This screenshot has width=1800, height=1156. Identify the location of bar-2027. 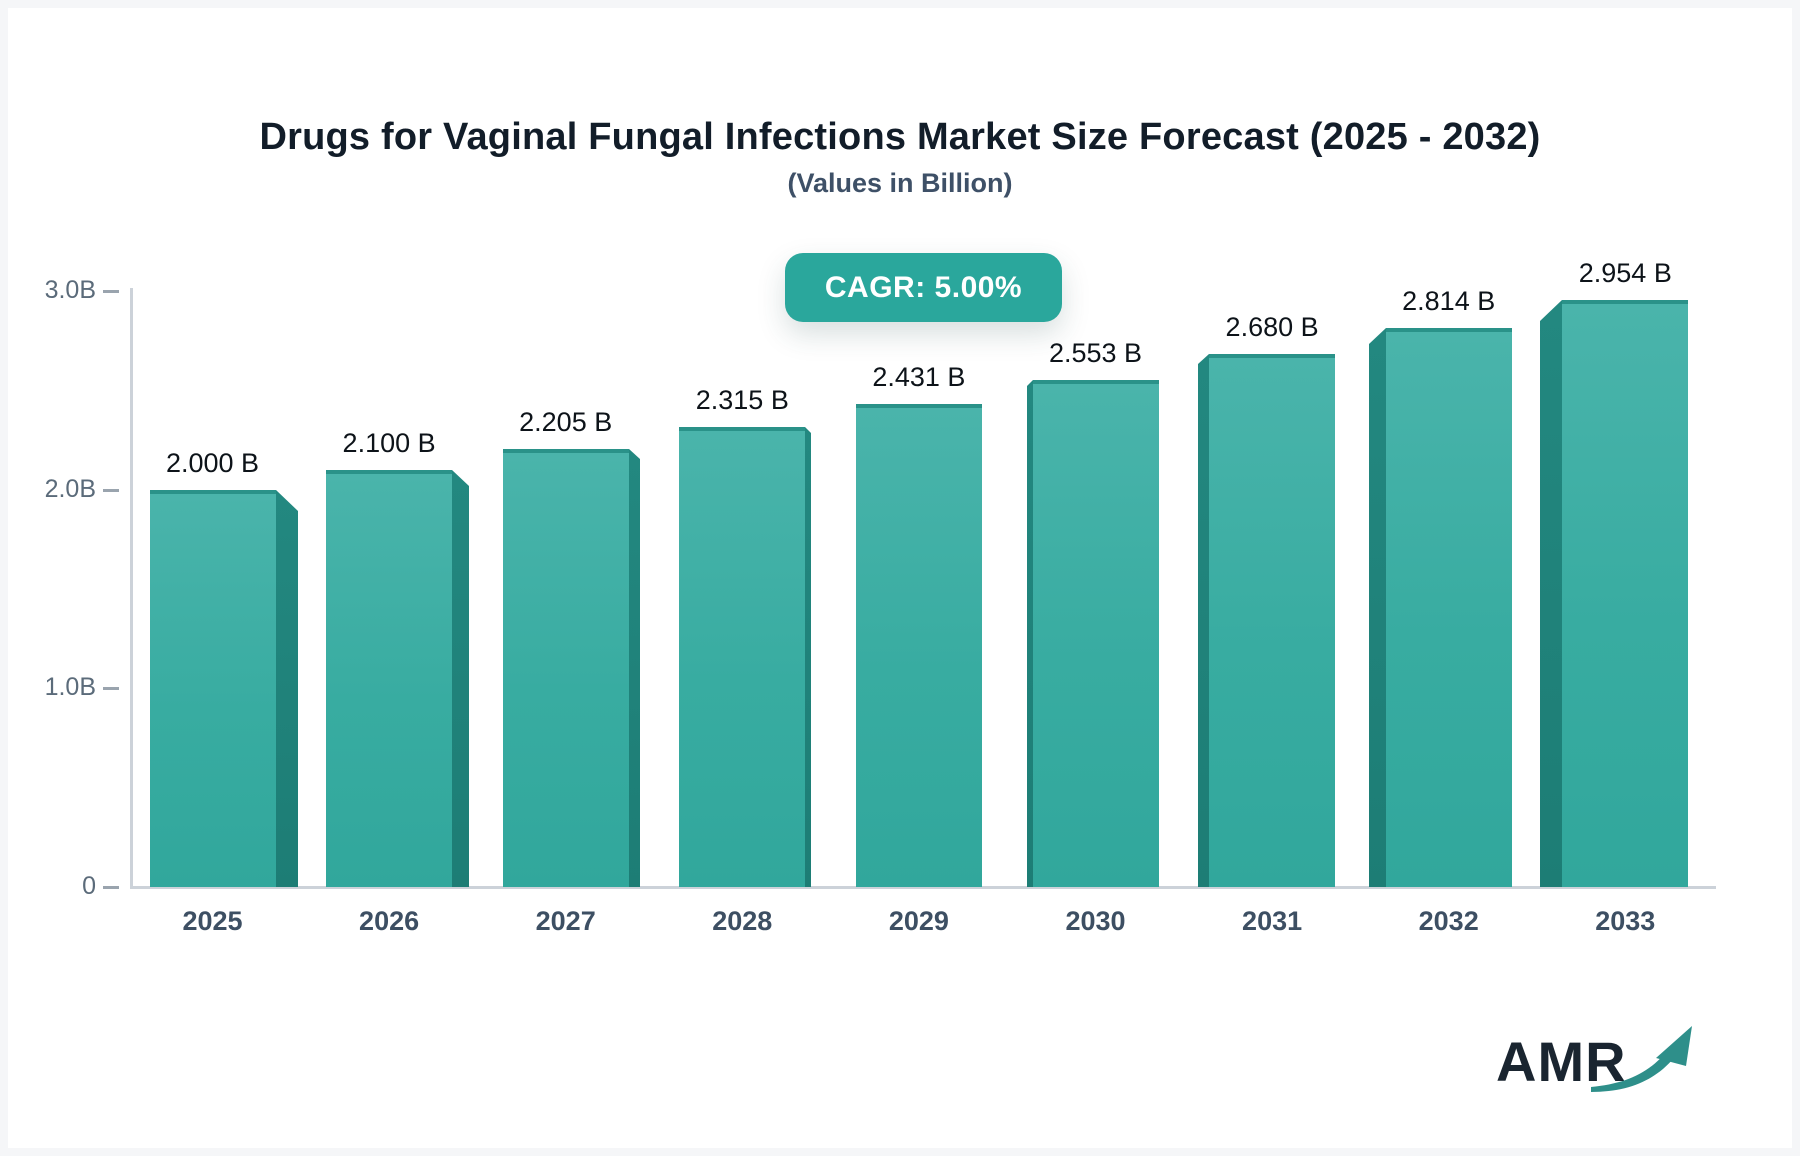
(566, 668).